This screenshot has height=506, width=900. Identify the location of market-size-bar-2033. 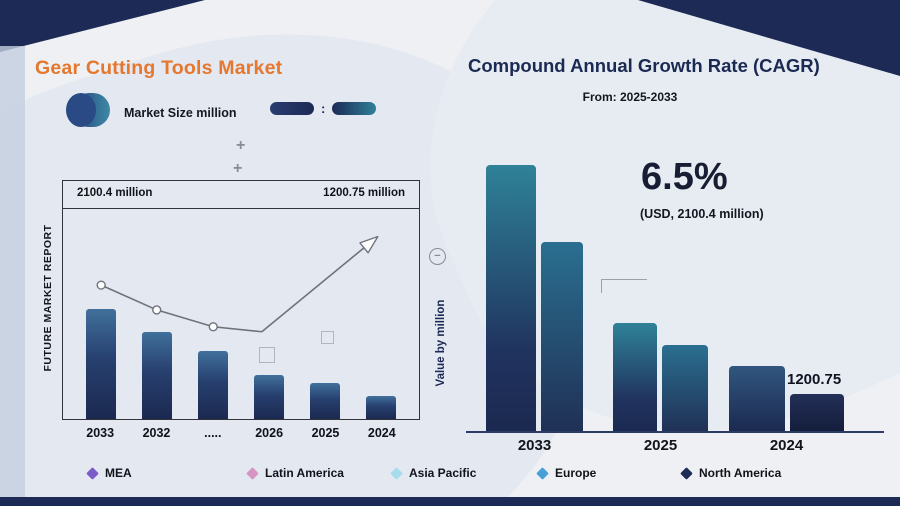
(101, 364).